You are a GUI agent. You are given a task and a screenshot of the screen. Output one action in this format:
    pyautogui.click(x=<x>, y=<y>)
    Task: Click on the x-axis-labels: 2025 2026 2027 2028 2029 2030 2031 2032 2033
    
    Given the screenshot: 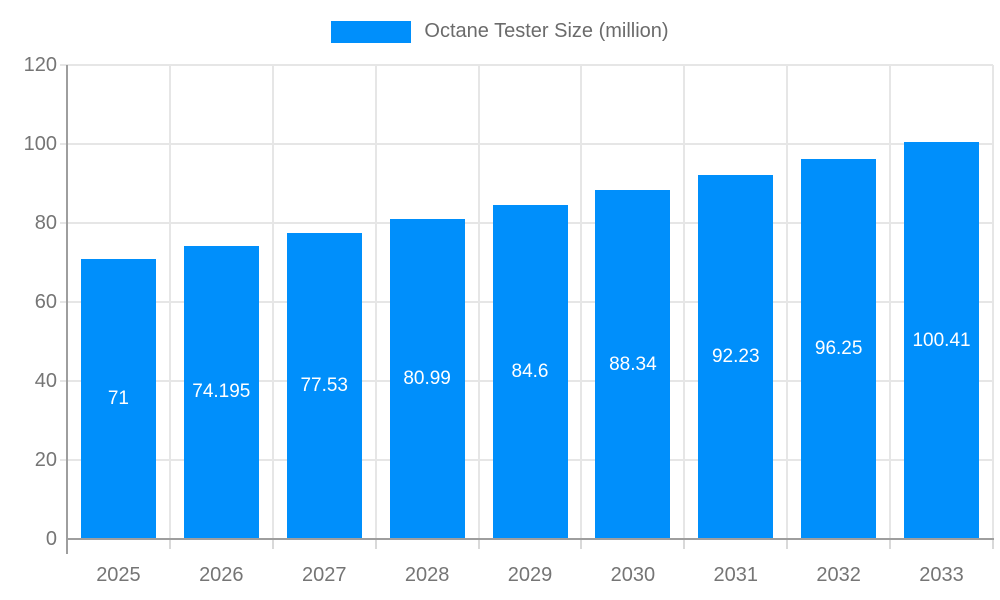 What is the action you would take?
    pyautogui.click(x=530, y=575)
    